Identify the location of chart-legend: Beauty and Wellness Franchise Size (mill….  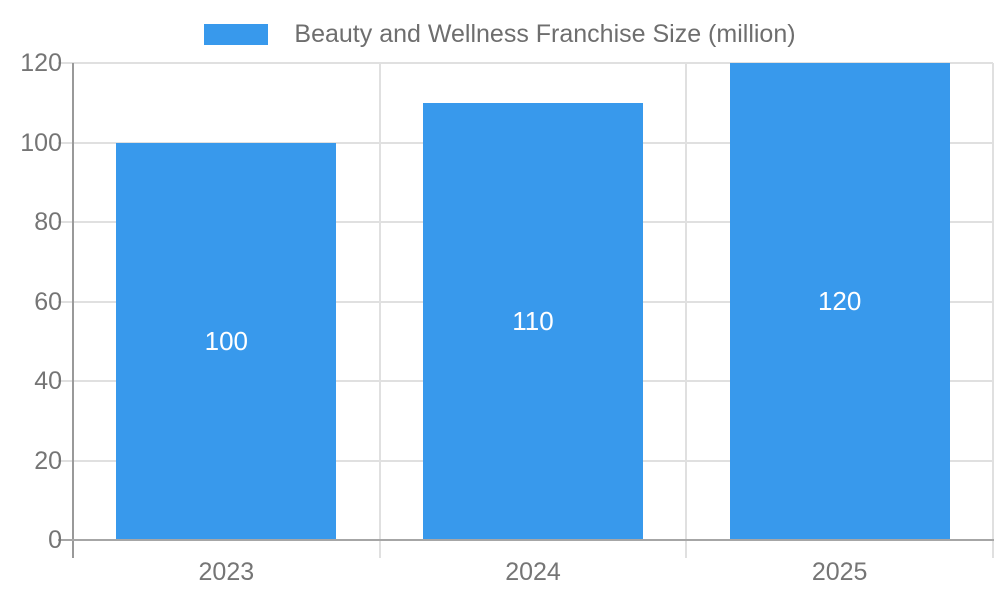
(500, 34).